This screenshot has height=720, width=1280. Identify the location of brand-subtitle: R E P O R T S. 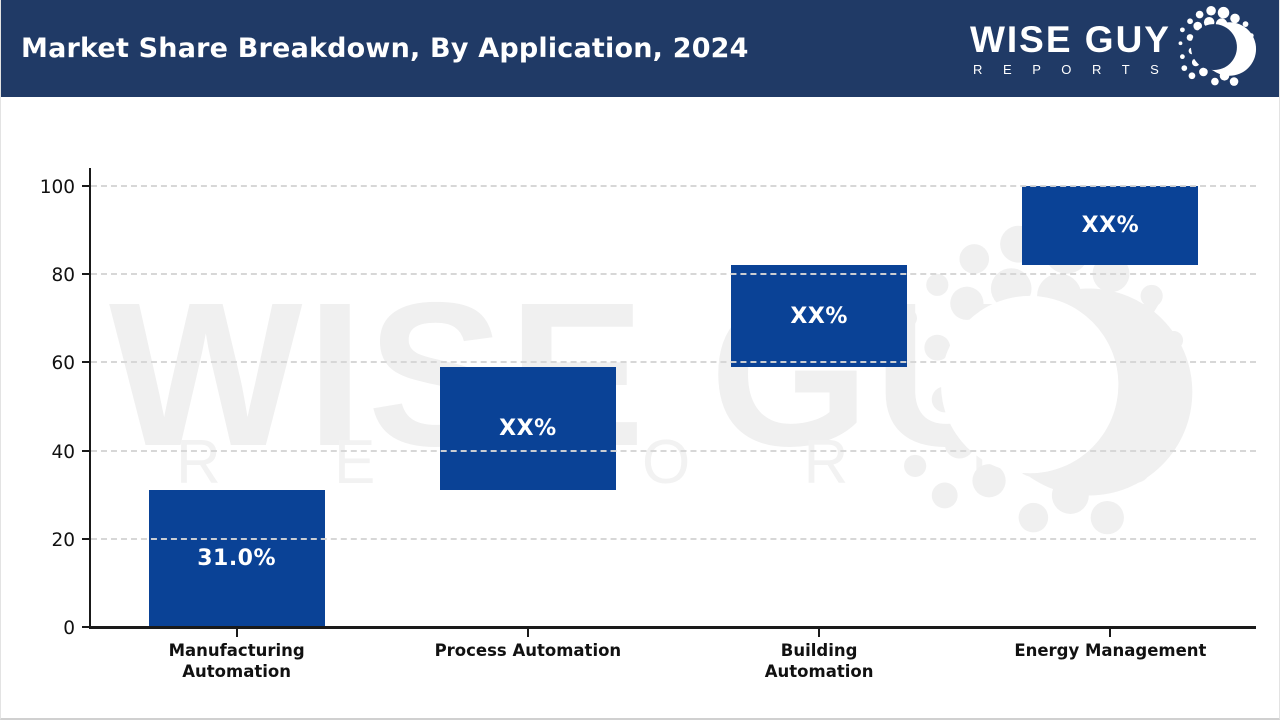
(1070, 69).